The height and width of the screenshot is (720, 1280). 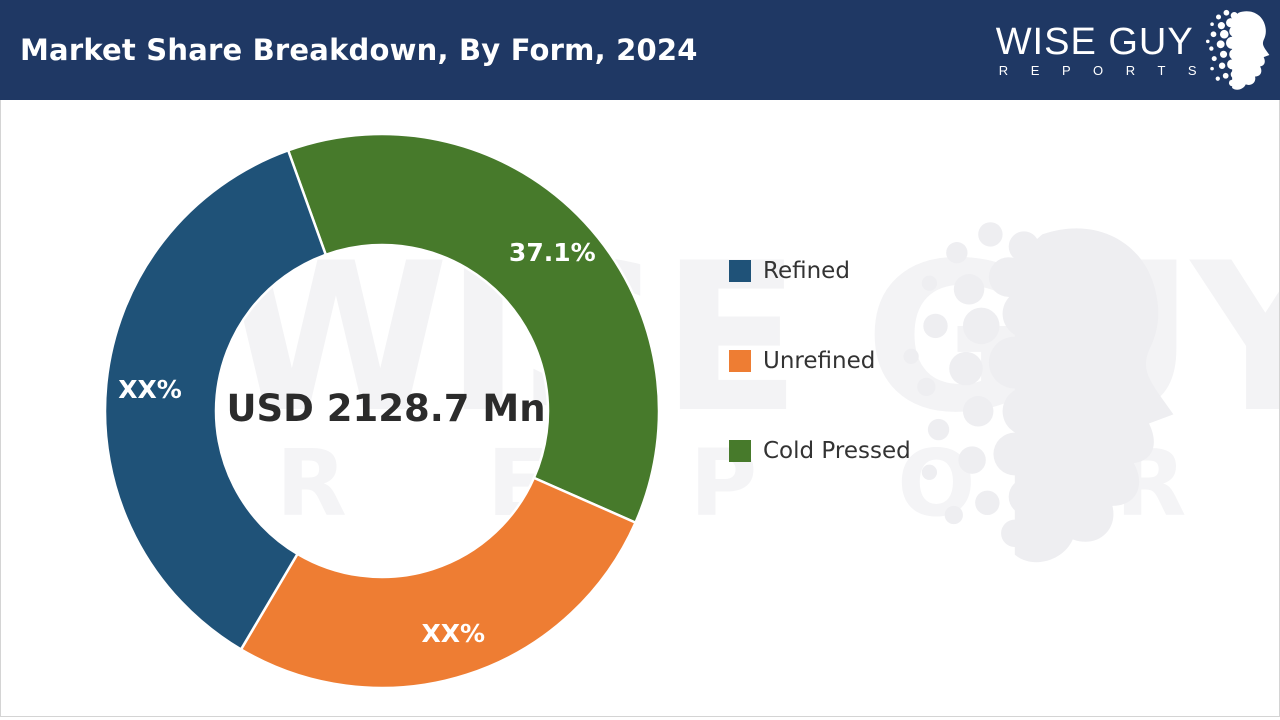 What do you see at coordinates (740, 451) in the screenshot?
I see `legend-swatch-cold-pressed` at bounding box center [740, 451].